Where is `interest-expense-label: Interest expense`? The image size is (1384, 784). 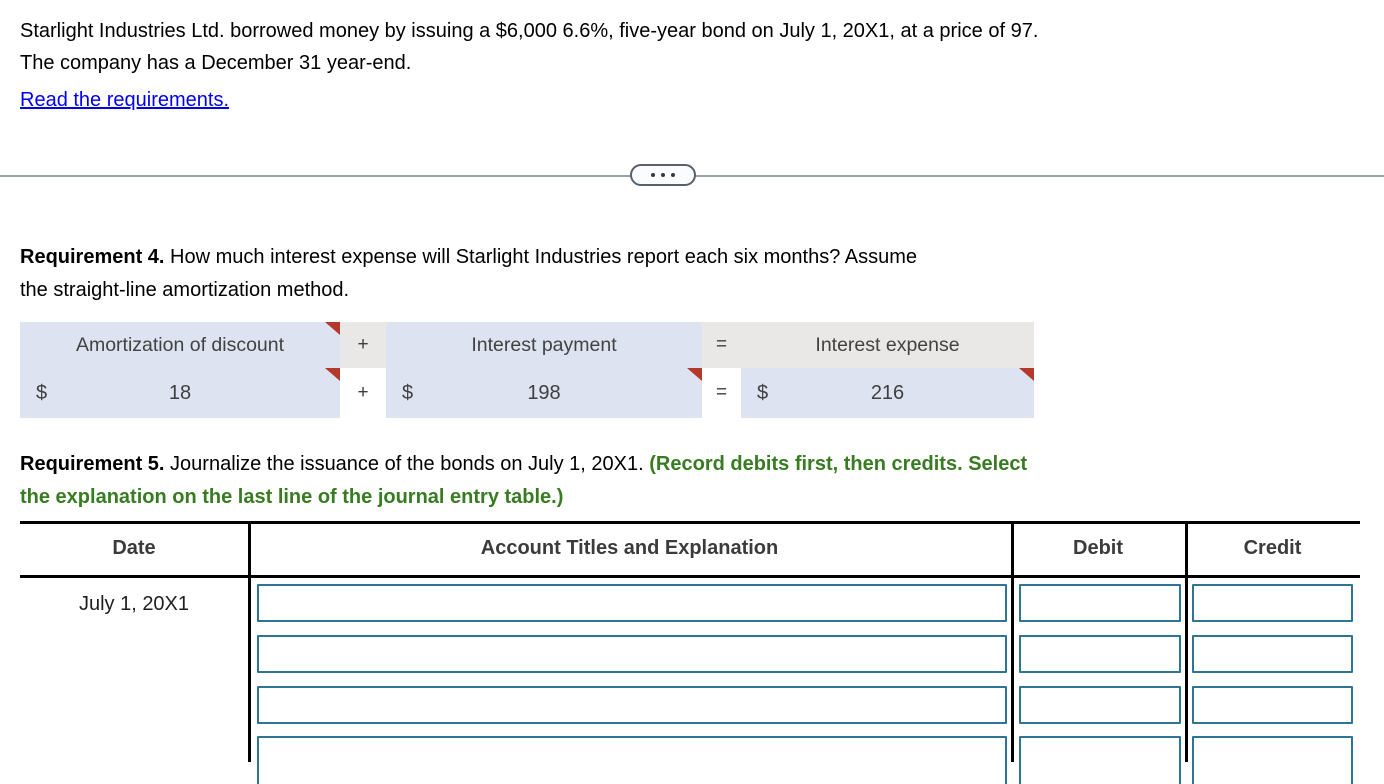
interest-expense-label: Interest expense is located at coordinates (887, 345).